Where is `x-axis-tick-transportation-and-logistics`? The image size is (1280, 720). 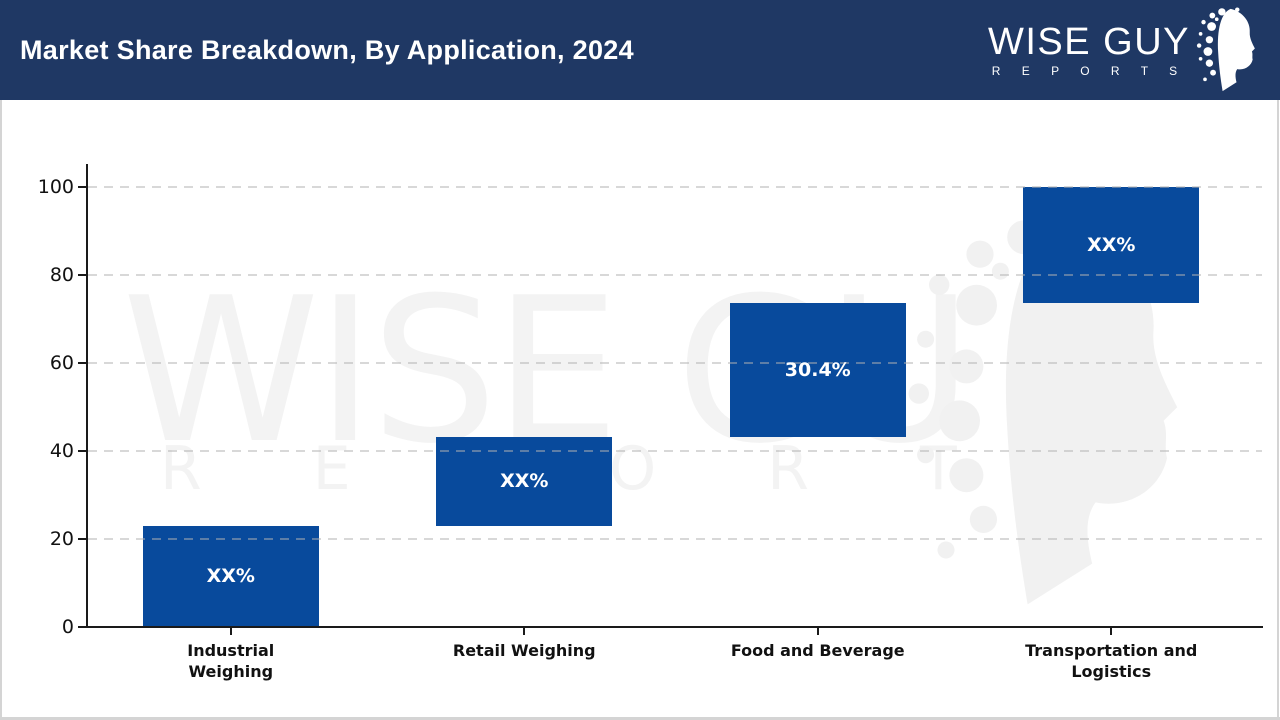 x-axis-tick-transportation-and-logistics is located at coordinates (1111, 631).